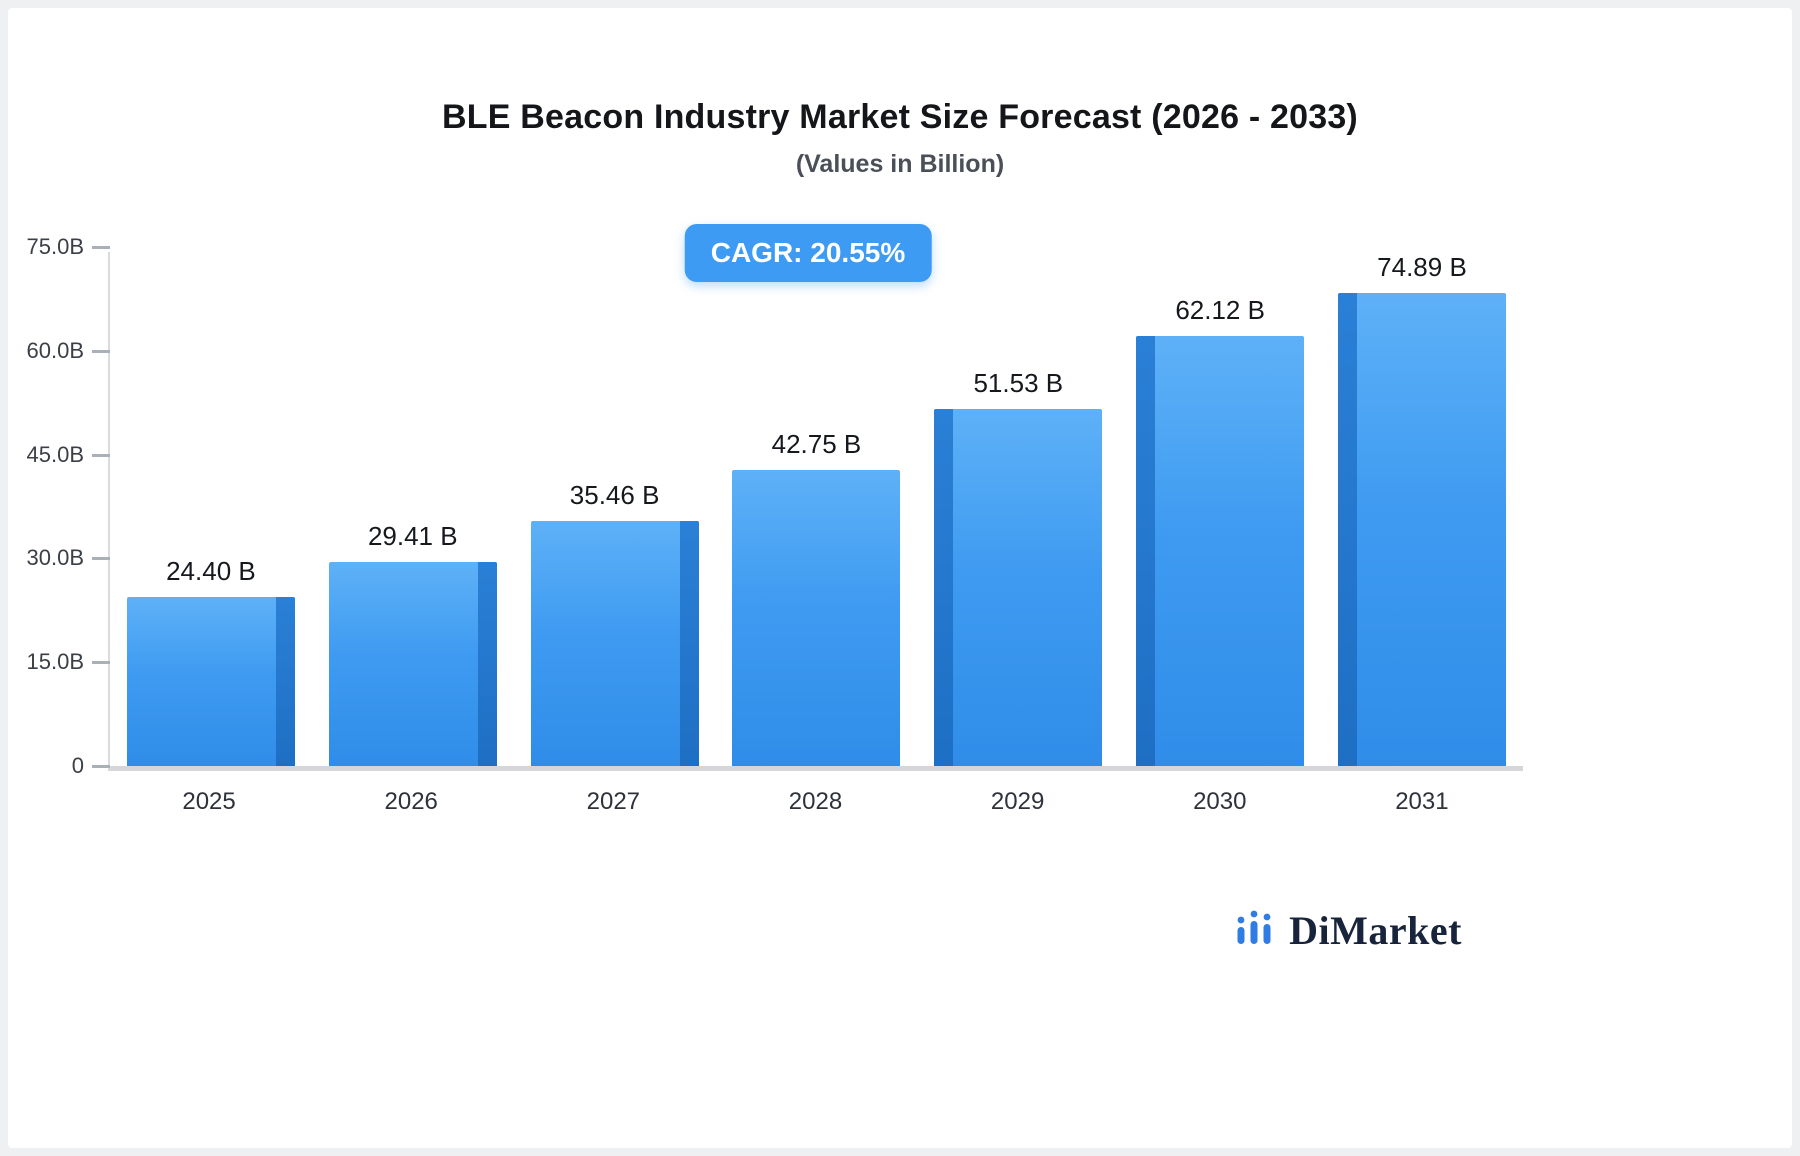 The width and height of the screenshot is (1800, 1156). I want to click on y-tick-label: 0, so click(77, 765).